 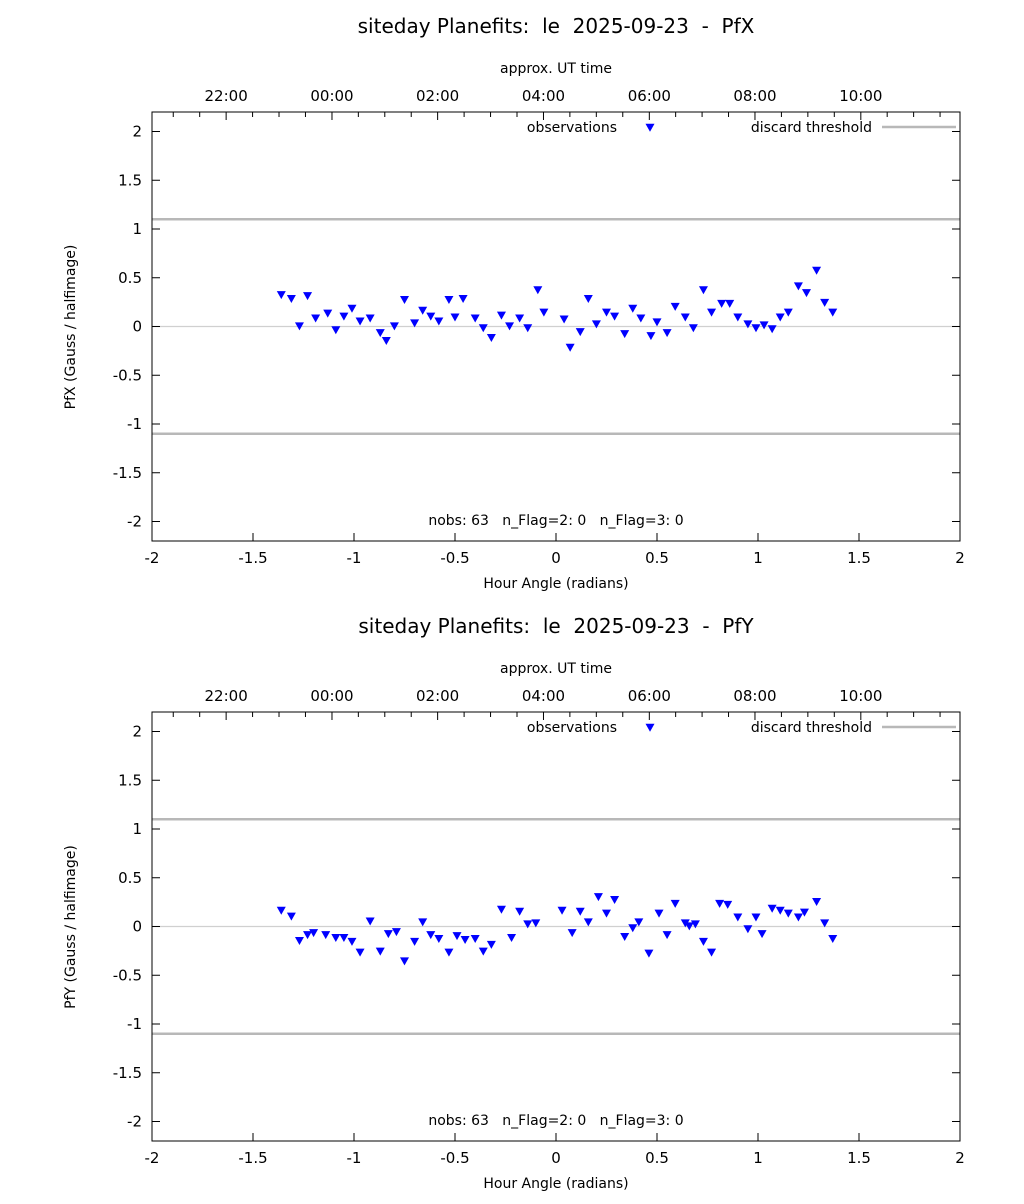 I want to click on ut-tick-label: 04:00, so click(x=543, y=96).